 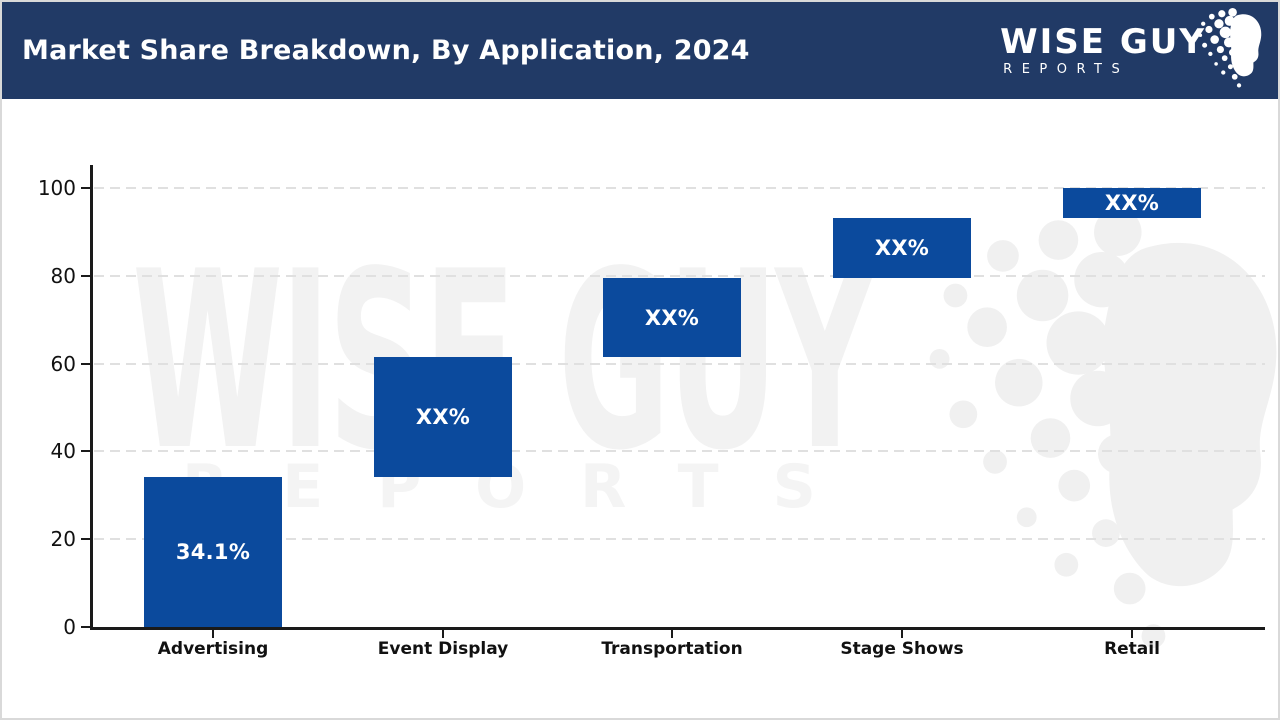 I want to click on x-category-label-event-display: Event Display, so click(x=443, y=649).